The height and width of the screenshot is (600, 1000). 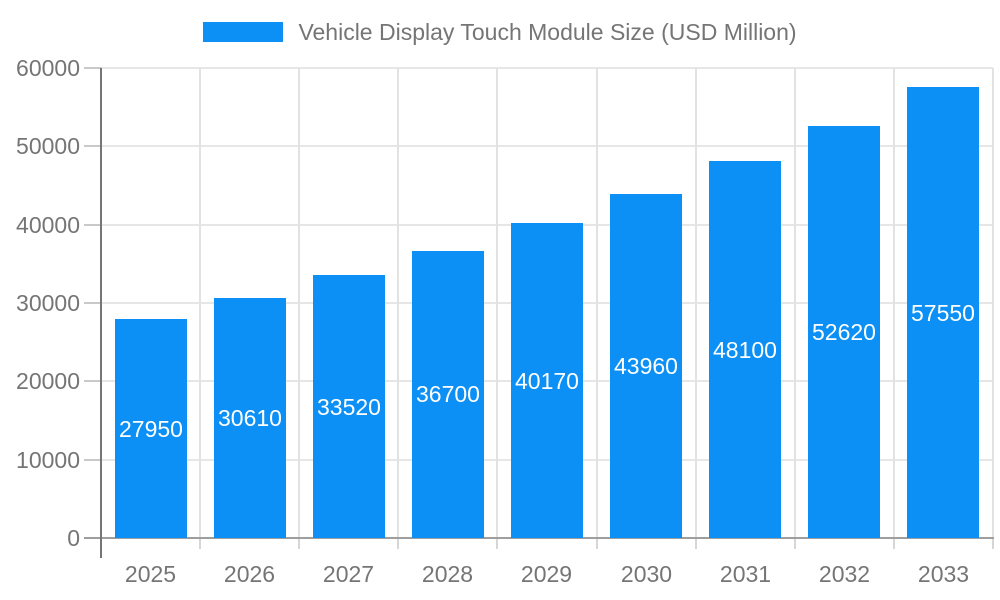 I want to click on x-tick-label: 2028, so click(x=447, y=574).